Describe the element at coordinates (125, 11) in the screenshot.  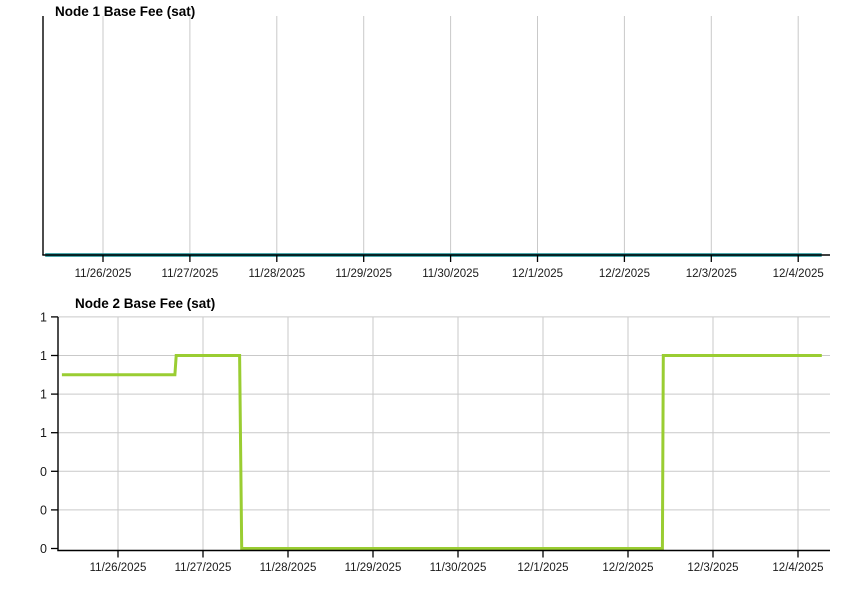
I see `chart1-title: Node 1 Base Fee (sat)` at that location.